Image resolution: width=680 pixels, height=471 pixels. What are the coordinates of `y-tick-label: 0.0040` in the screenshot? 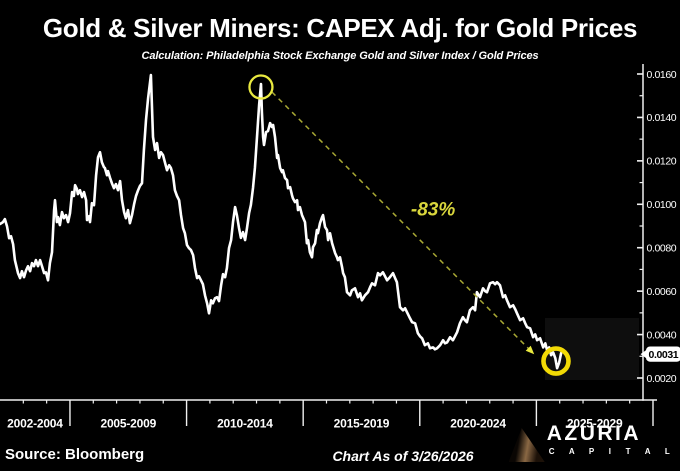 It's located at (662, 335).